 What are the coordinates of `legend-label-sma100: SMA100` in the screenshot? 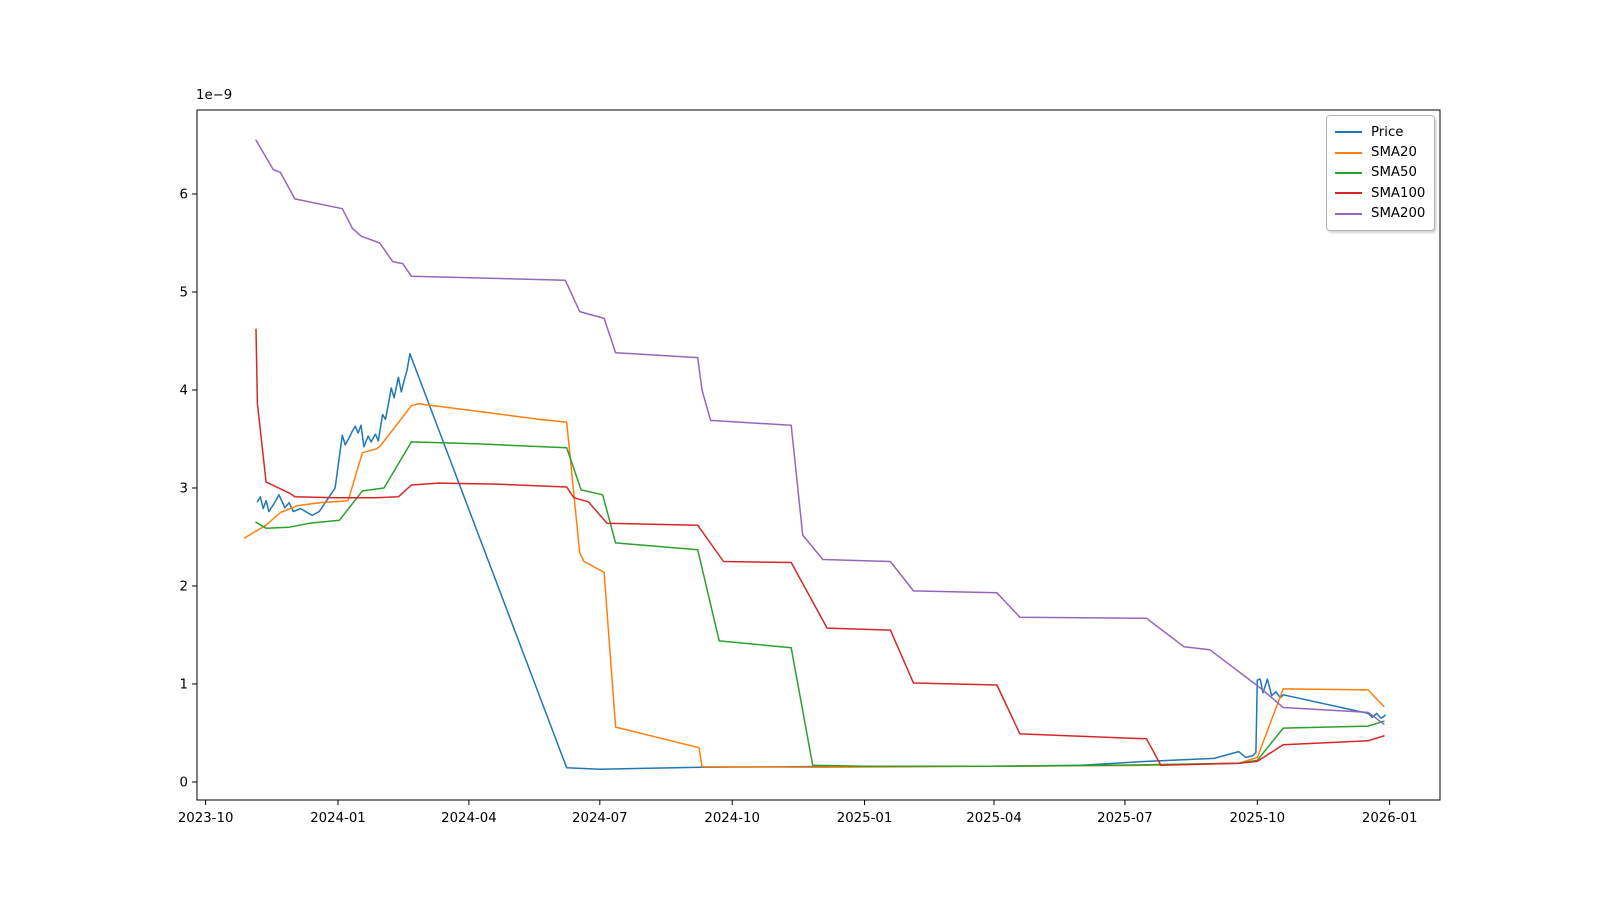 It's located at (1398, 193).